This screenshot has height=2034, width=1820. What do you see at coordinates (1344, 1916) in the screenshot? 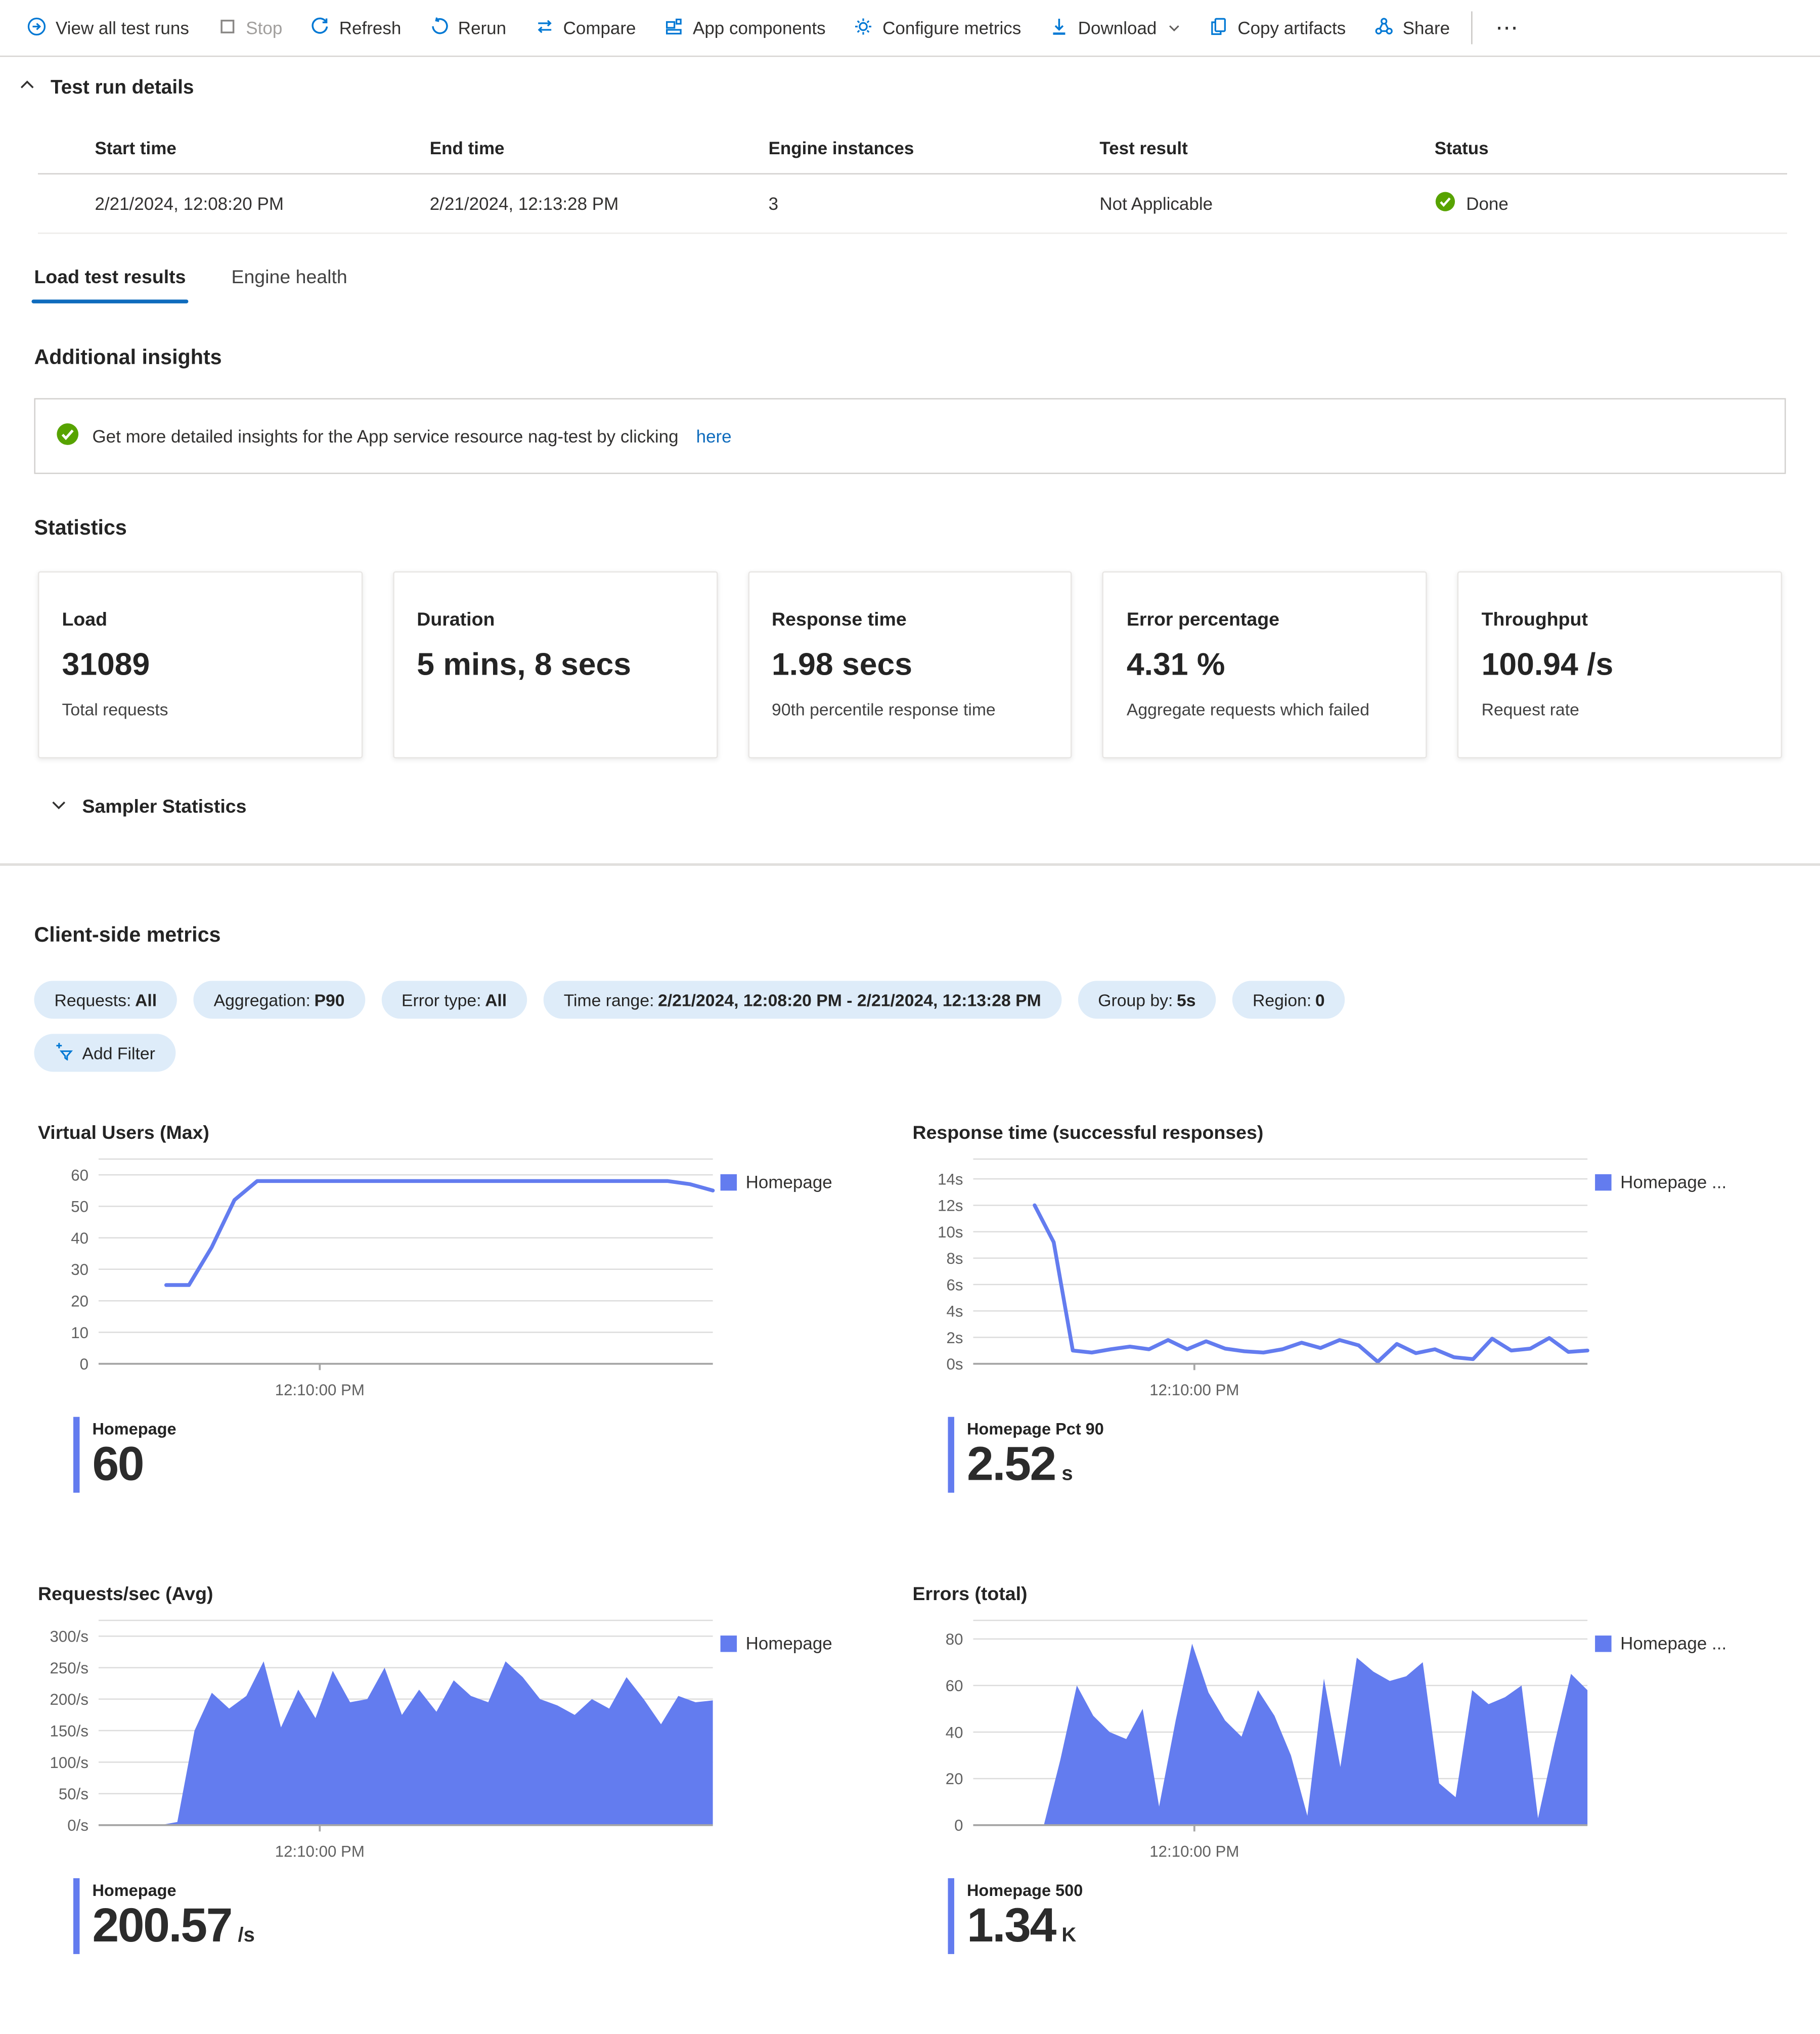
I see `chart-kpi: Homepage 500 1.34 K` at bounding box center [1344, 1916].